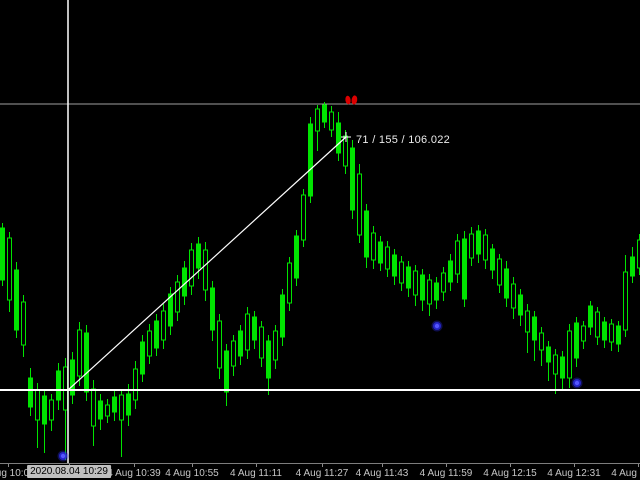  I want to click on crosshair-date-label: 2020.08.04 10:29, so click(69, 471).